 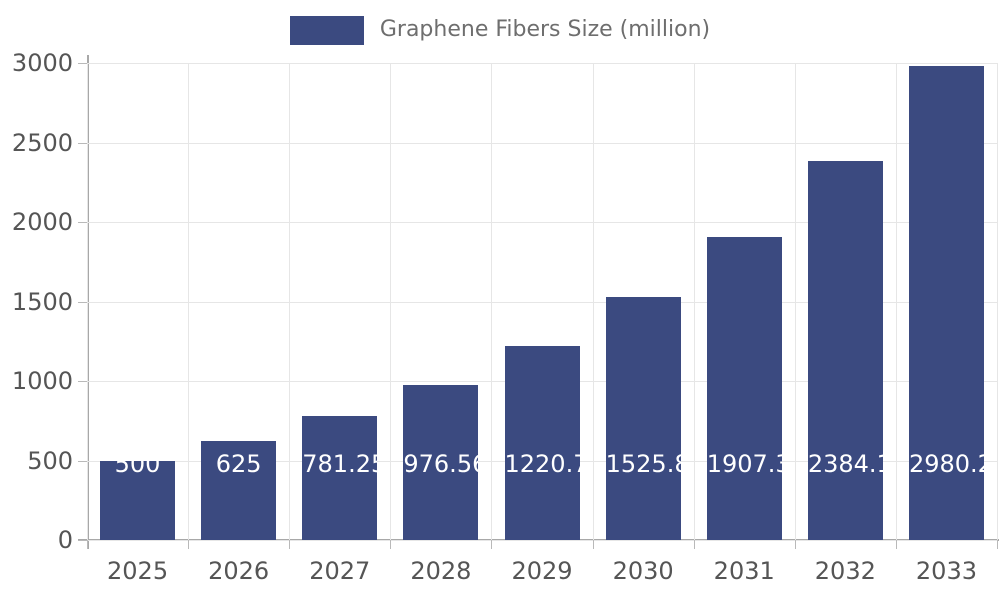 What do you see at coordinates (50, 460) in the screenshot?
I see `y-axis-tick-label: 500` at bounding box center [50, 460].